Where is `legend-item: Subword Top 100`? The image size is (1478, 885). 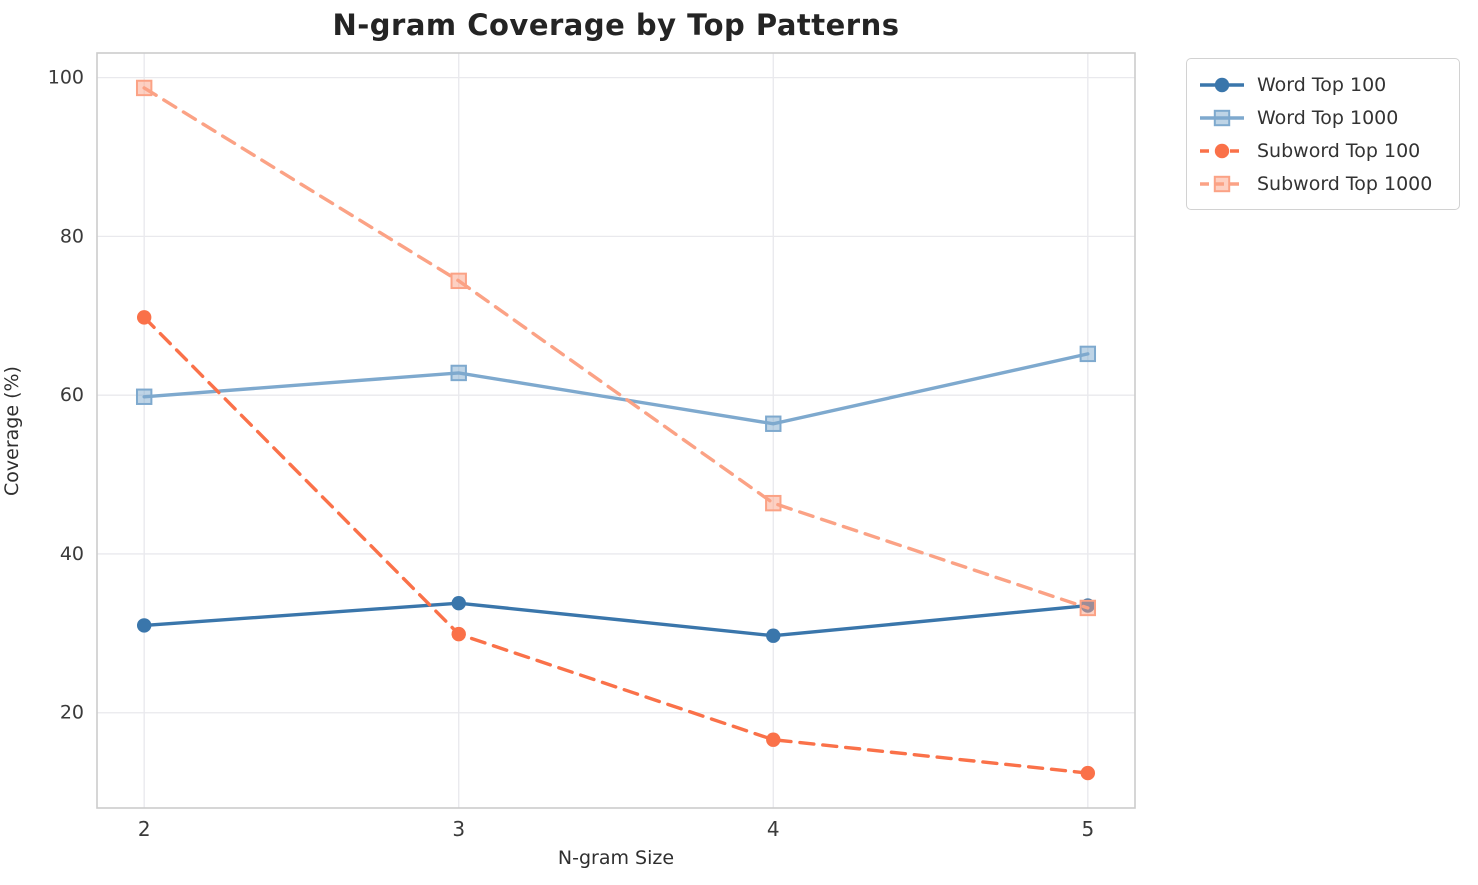 legend-item: Subword Top 100 is located at coordinates (1321, 150).